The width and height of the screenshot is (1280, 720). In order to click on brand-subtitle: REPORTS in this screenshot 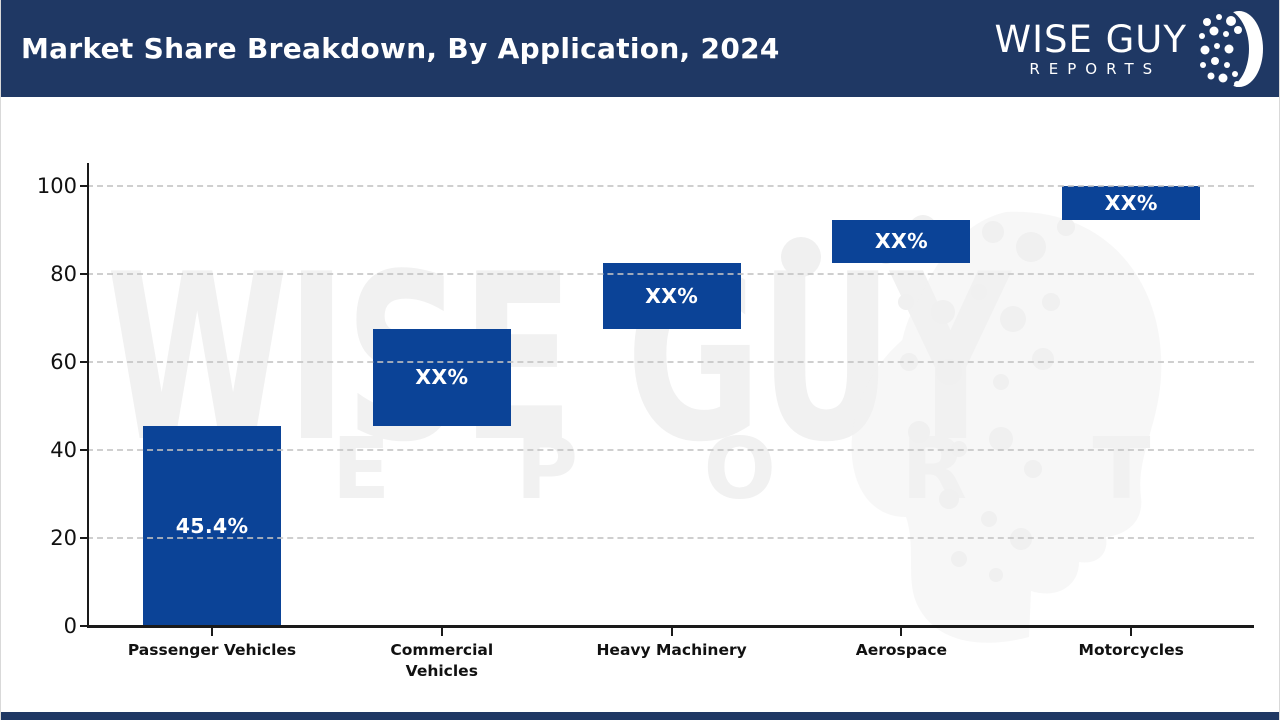, I will do `click(1095, 68)`.